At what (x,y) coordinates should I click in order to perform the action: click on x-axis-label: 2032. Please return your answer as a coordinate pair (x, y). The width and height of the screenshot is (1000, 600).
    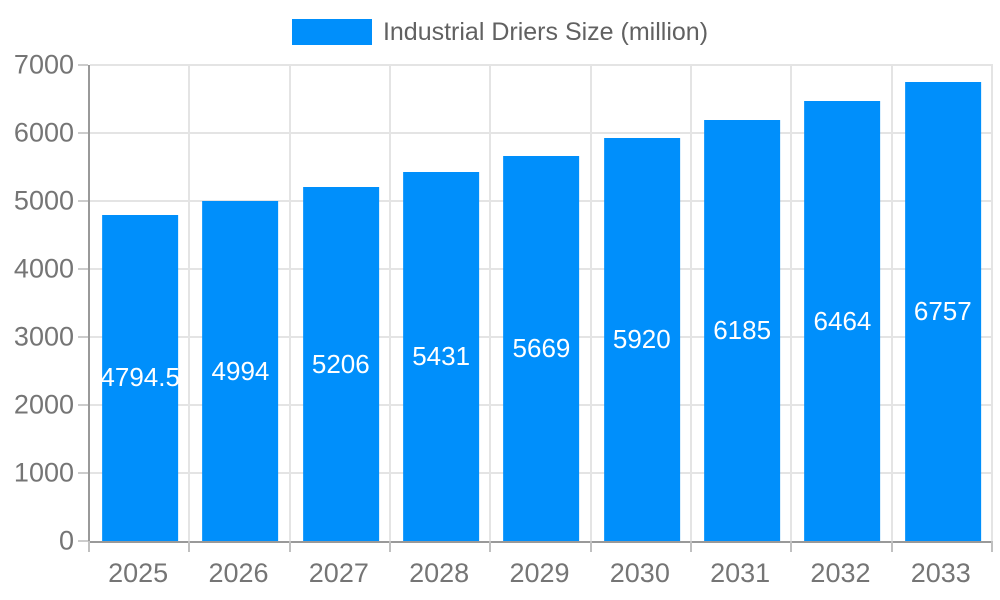
    Looking at the image, I should click on (840, 573).